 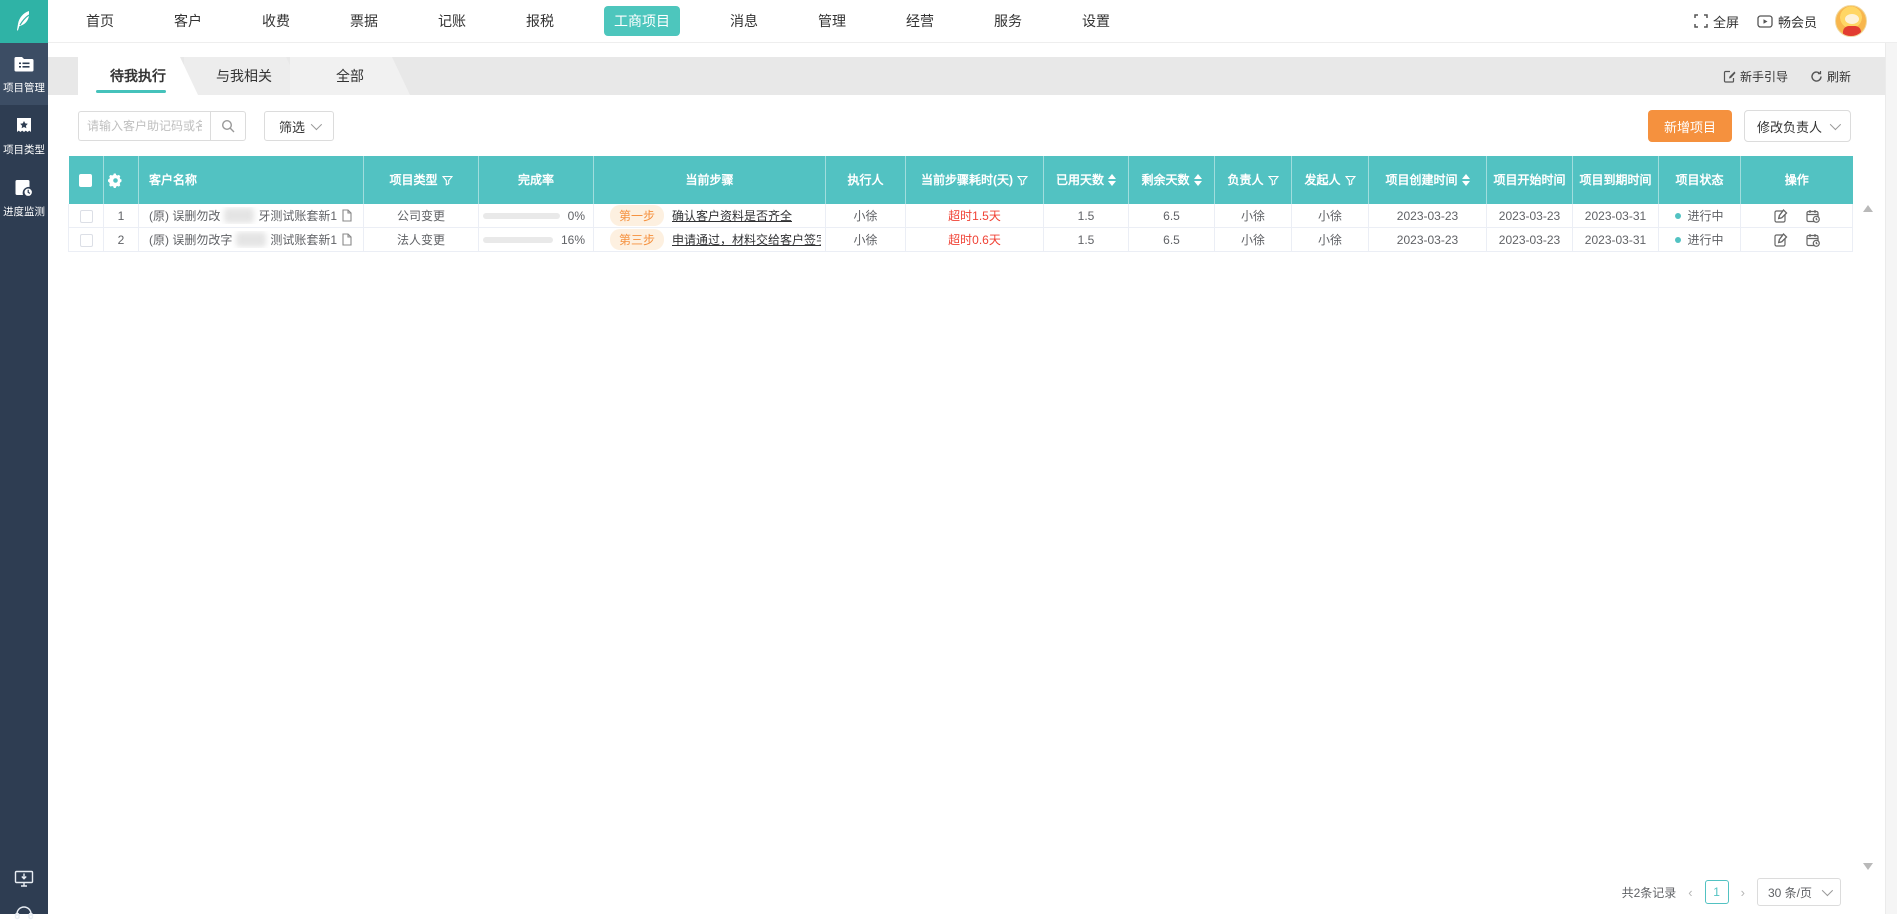 What do you see at coordinates (948, 21) in the screenshot?
I see `top-navbar: 首页 客户 收费 票据 记账 报税 工商项目 消息 管理 经营 服务 设置 全屏` at bounding box center [948, 21].